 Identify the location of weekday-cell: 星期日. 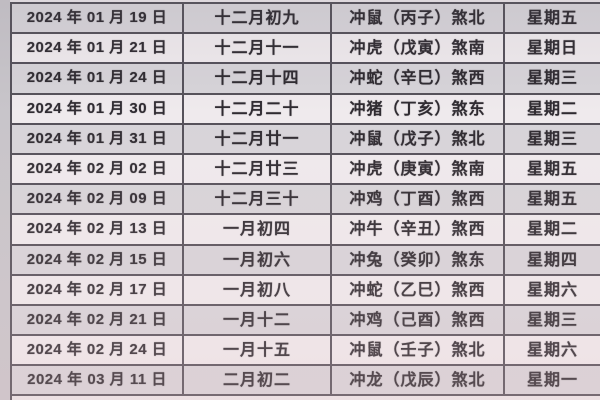
(552, 48).